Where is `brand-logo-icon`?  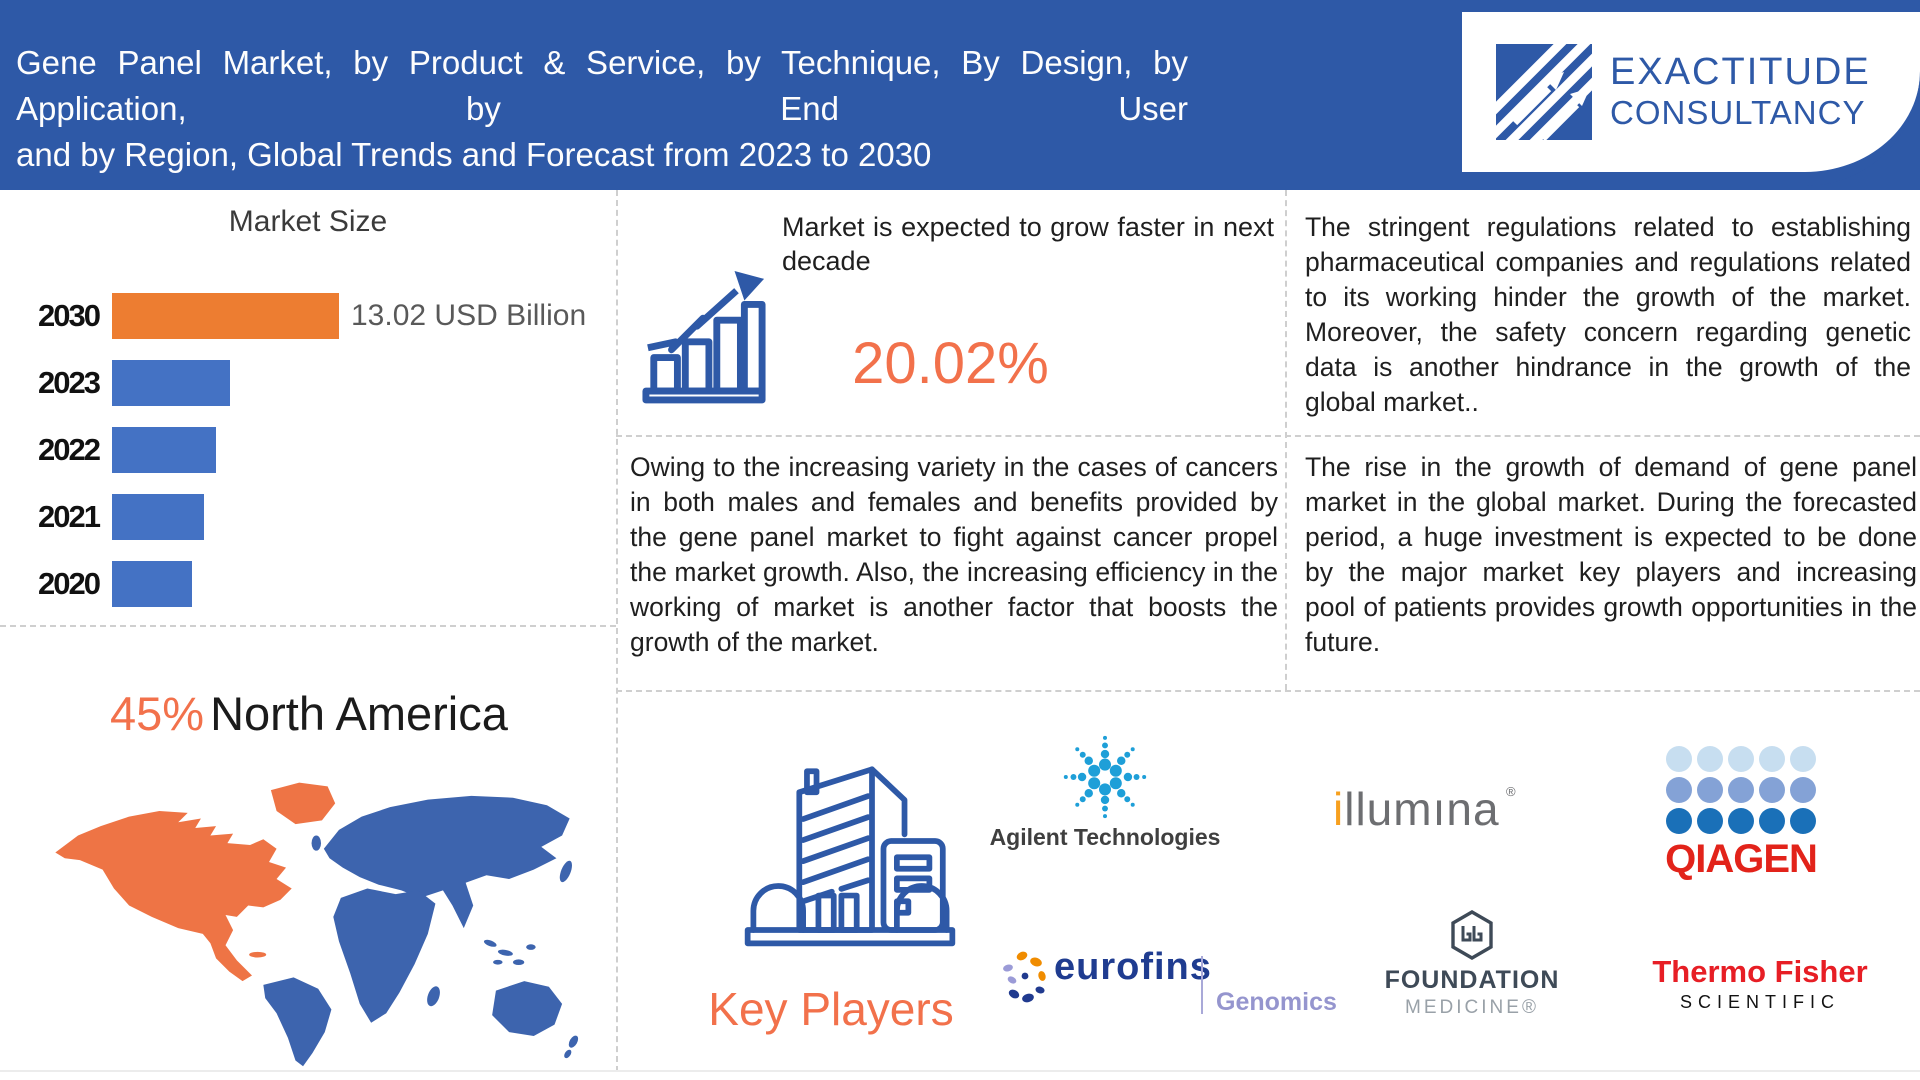
brand-logo-icon is located at coordinates (1544, 92).